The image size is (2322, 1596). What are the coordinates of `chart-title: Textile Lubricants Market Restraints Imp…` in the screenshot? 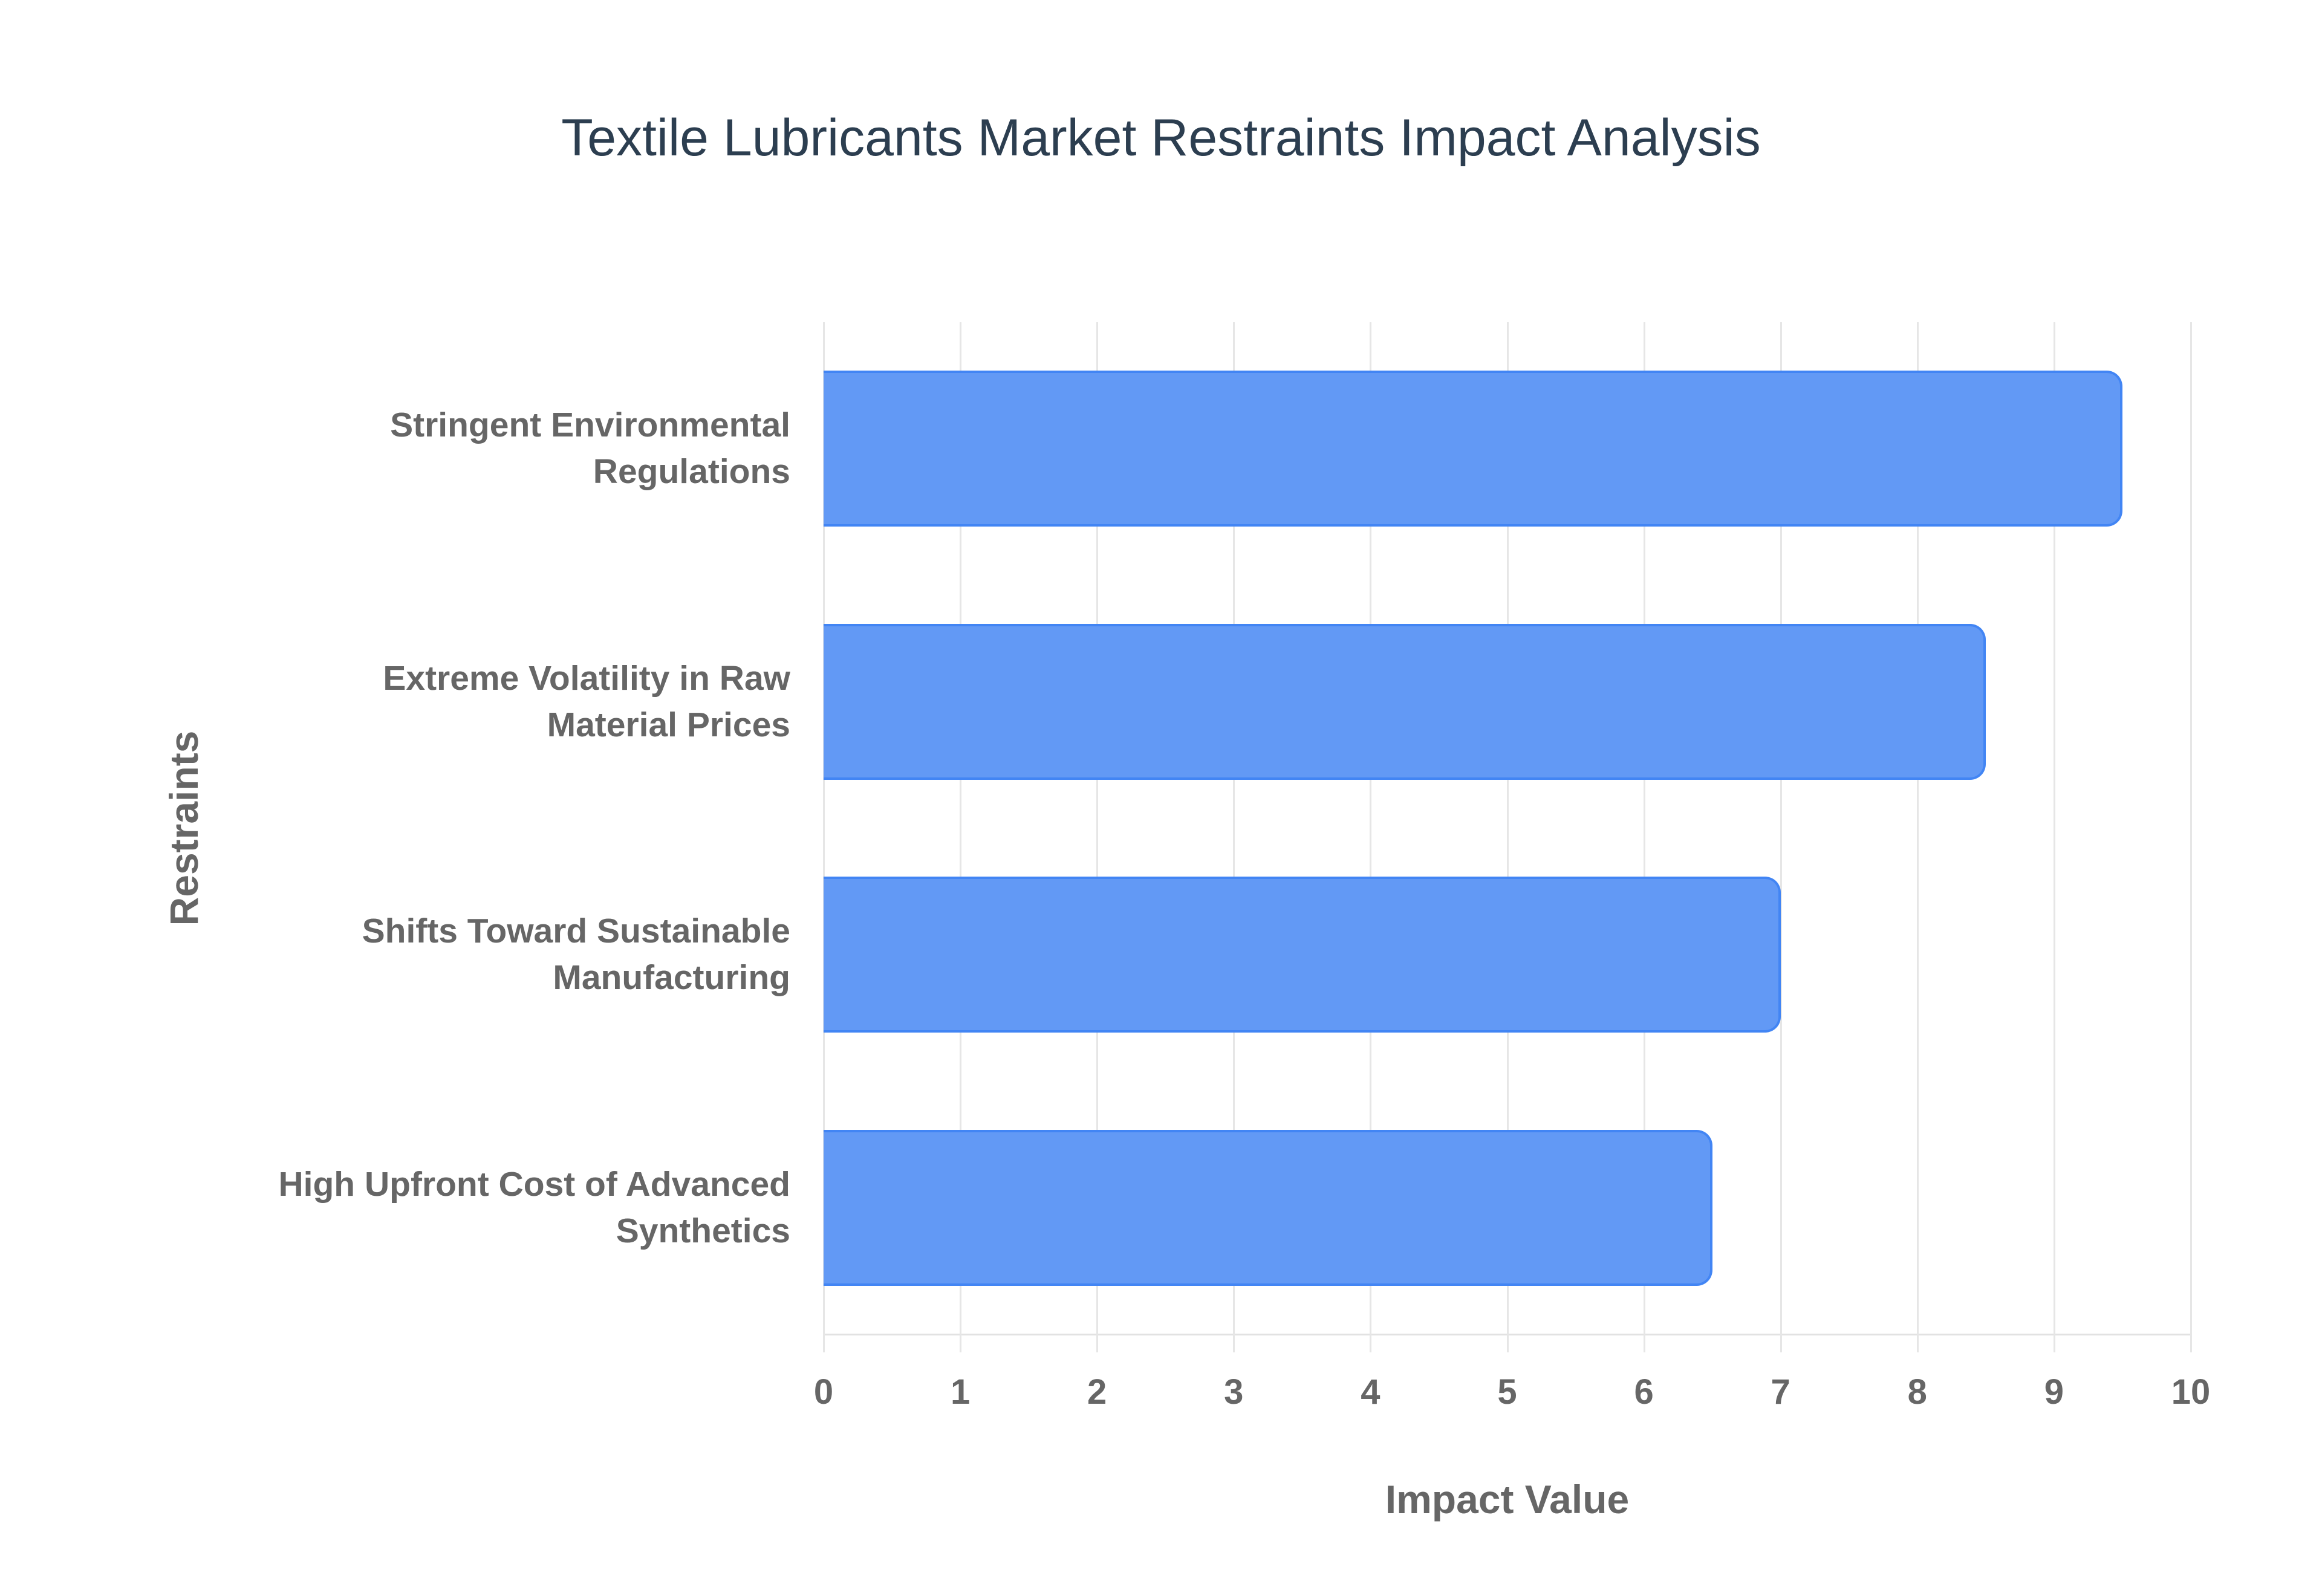 It's located at (1161, 138).